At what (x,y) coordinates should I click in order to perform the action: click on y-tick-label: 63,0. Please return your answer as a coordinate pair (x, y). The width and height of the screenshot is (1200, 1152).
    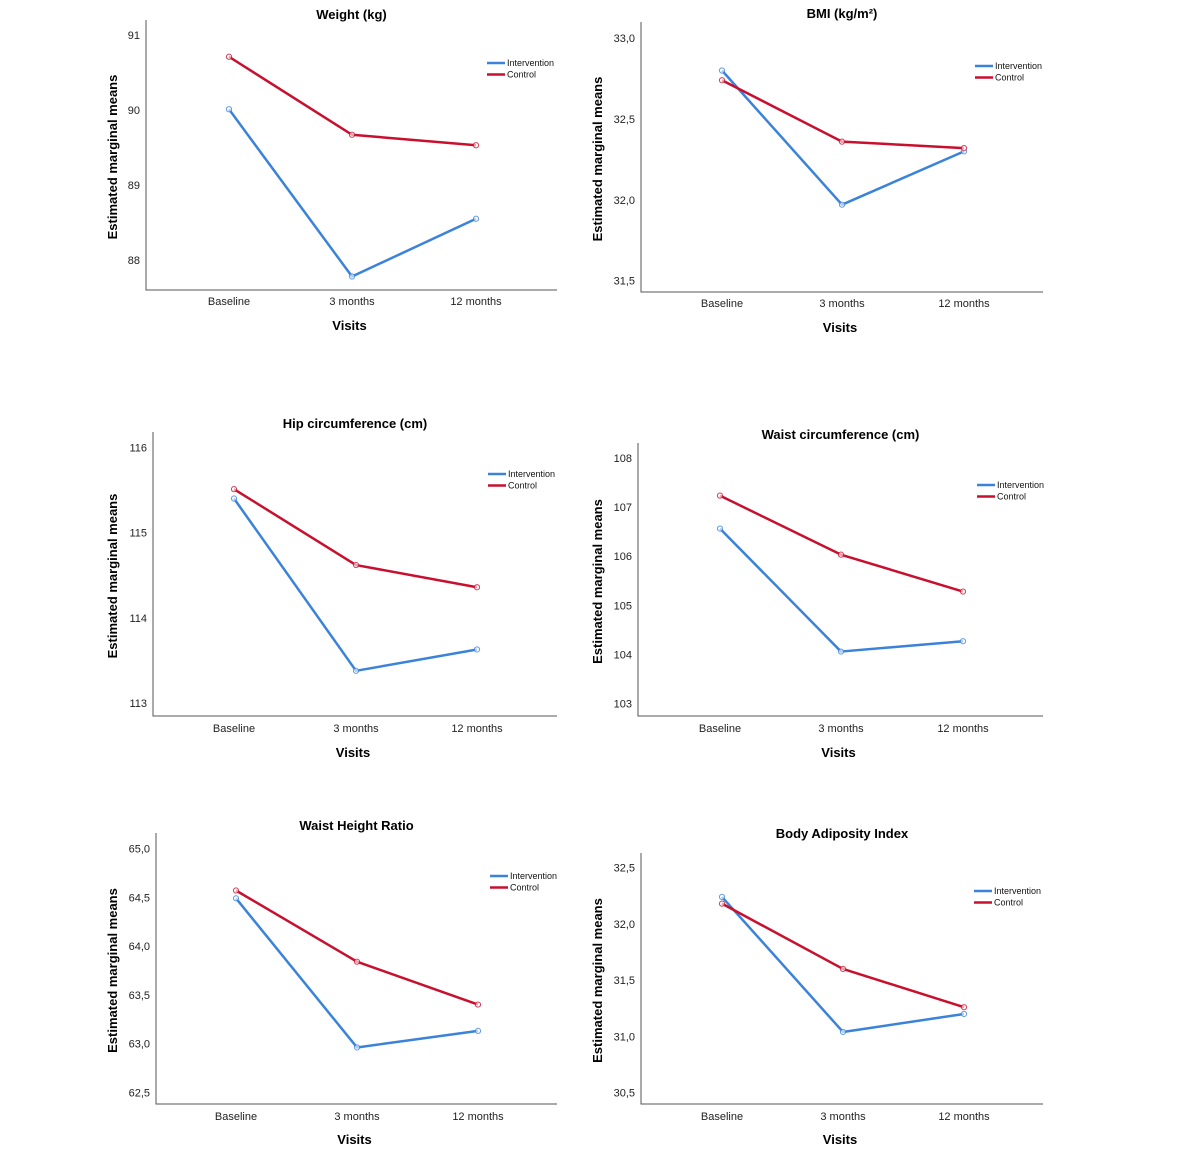
    Looking at the image, I should click on (139, 1045).